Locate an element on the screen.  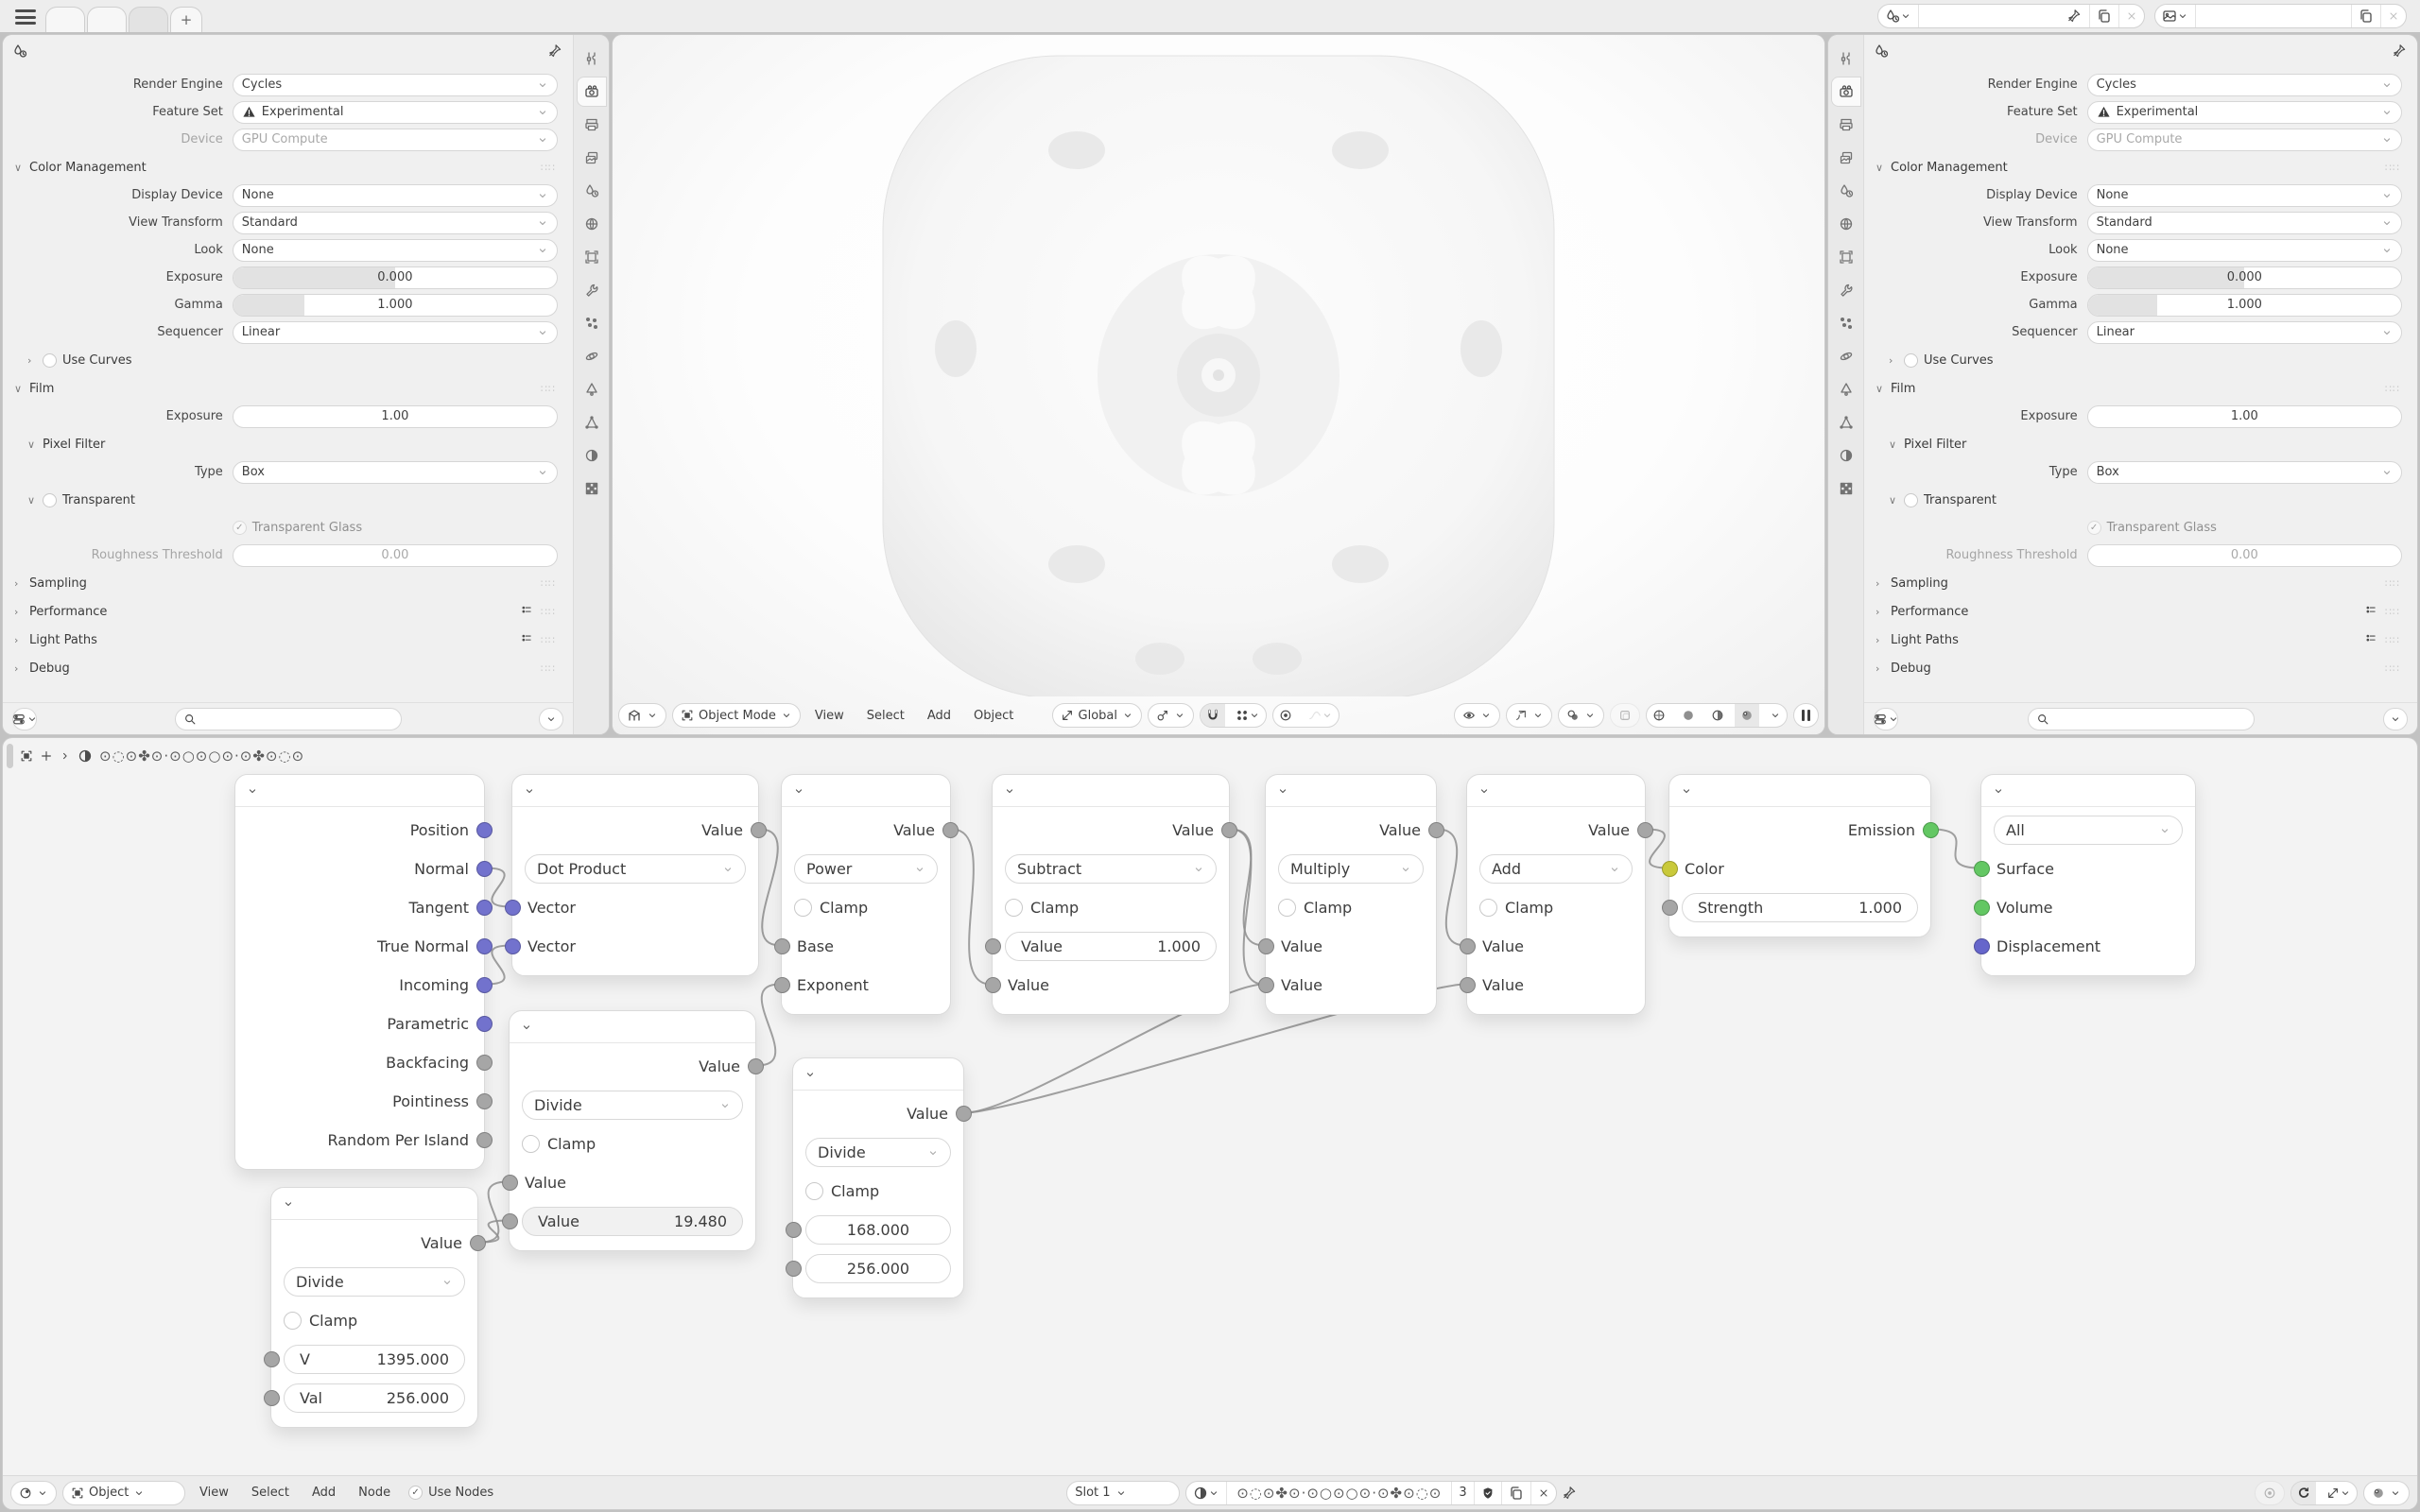
transform-orientation-dropdown: Global is located at coordinates (1096, 715).